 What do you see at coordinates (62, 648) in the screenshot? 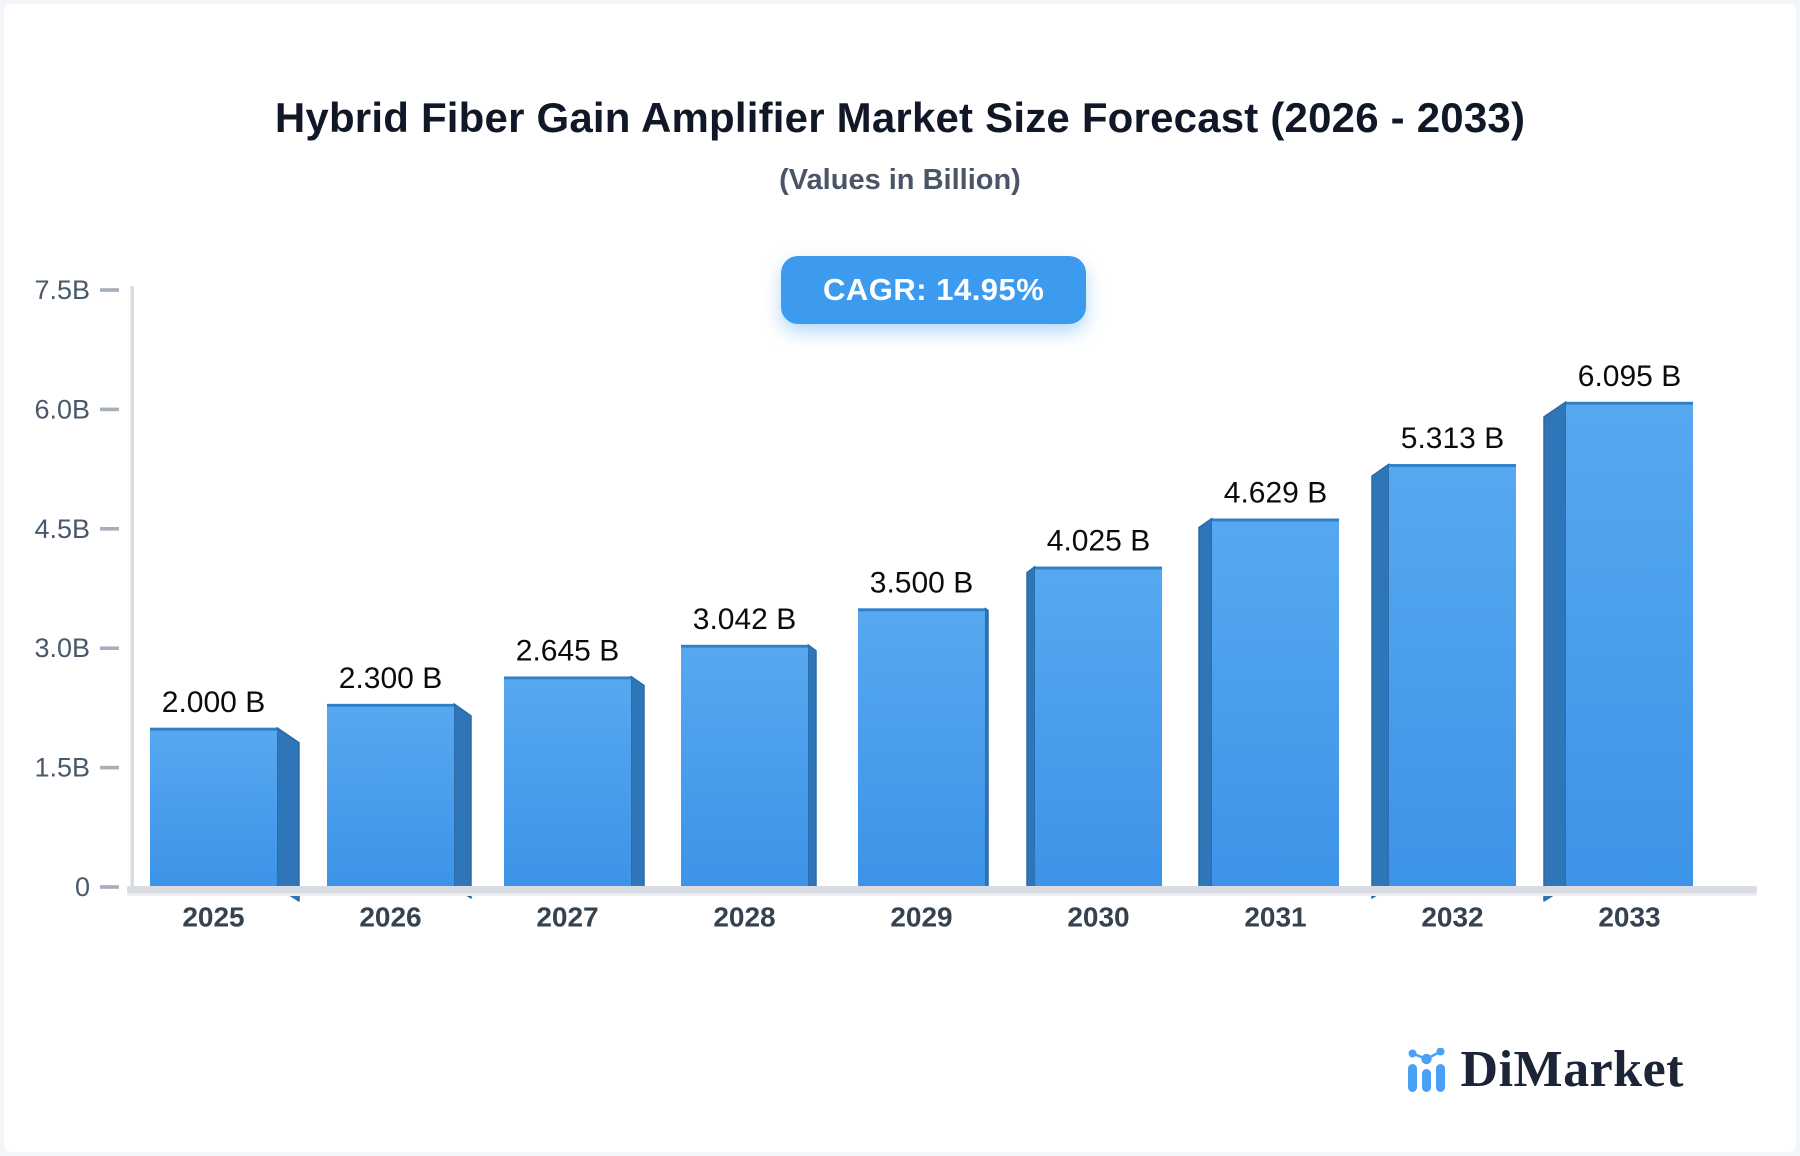
I see `y-axis-label: 3.0B` at bounding box center [62, 648].